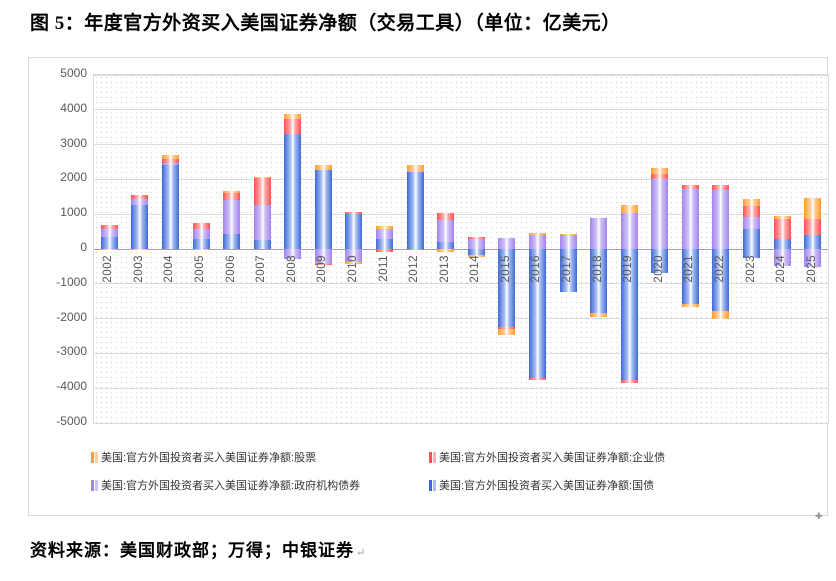 The image size is (836, 581). I want to click on bar-2008: 2008, so click(293, 249).